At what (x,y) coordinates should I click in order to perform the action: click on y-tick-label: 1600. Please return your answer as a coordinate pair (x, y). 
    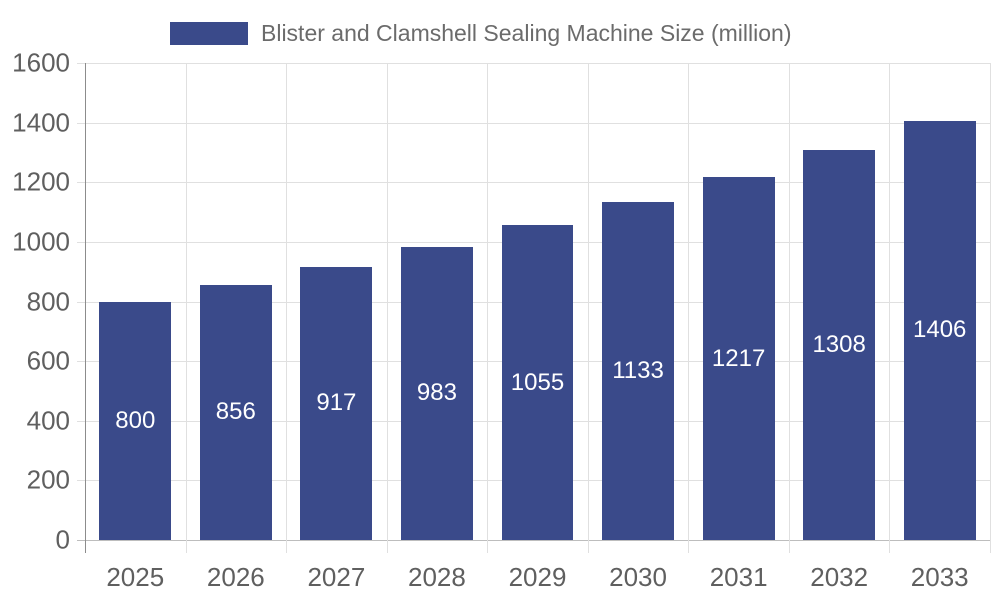
    Looking at the image, I should click on (41, 62).